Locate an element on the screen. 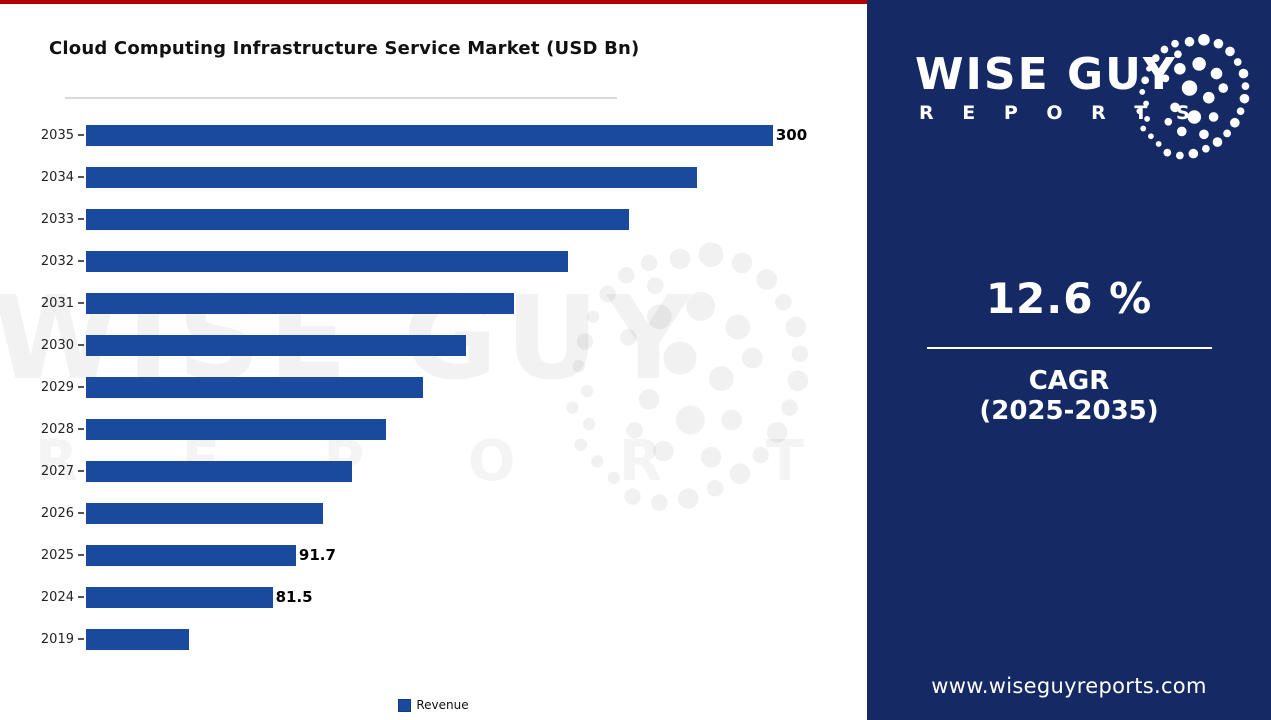  bar-value-label: 81.5 is located at coordinates (294, 597).